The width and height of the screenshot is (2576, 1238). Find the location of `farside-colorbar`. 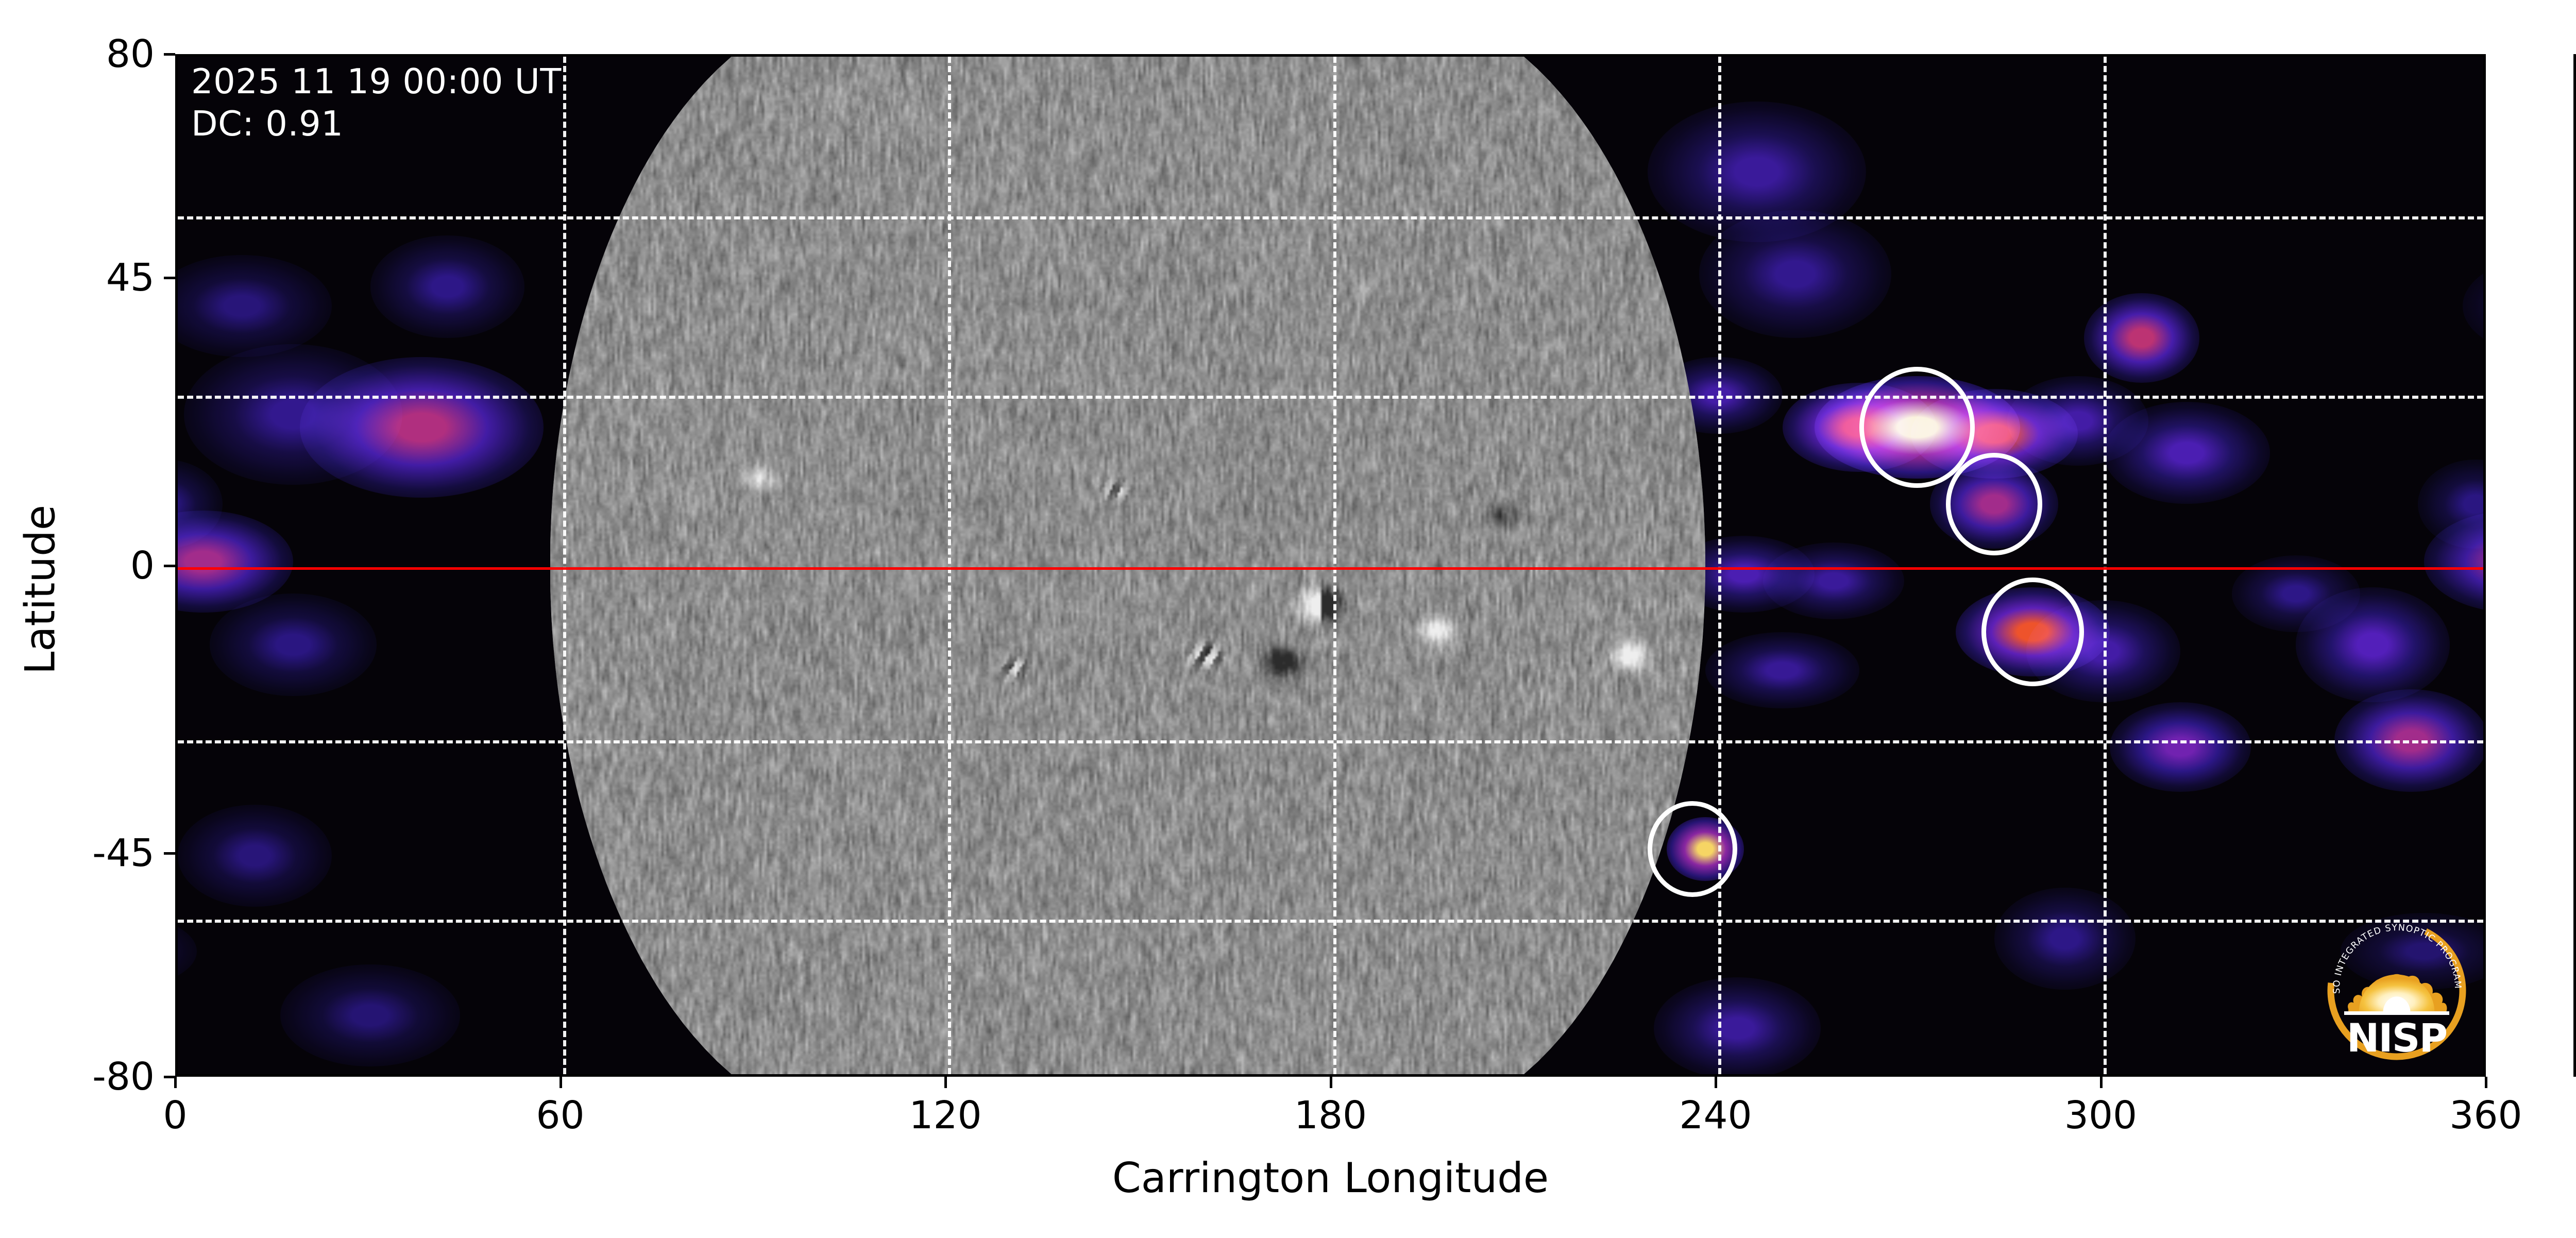

farside-colorbar is located at coordinates (2574, 565).